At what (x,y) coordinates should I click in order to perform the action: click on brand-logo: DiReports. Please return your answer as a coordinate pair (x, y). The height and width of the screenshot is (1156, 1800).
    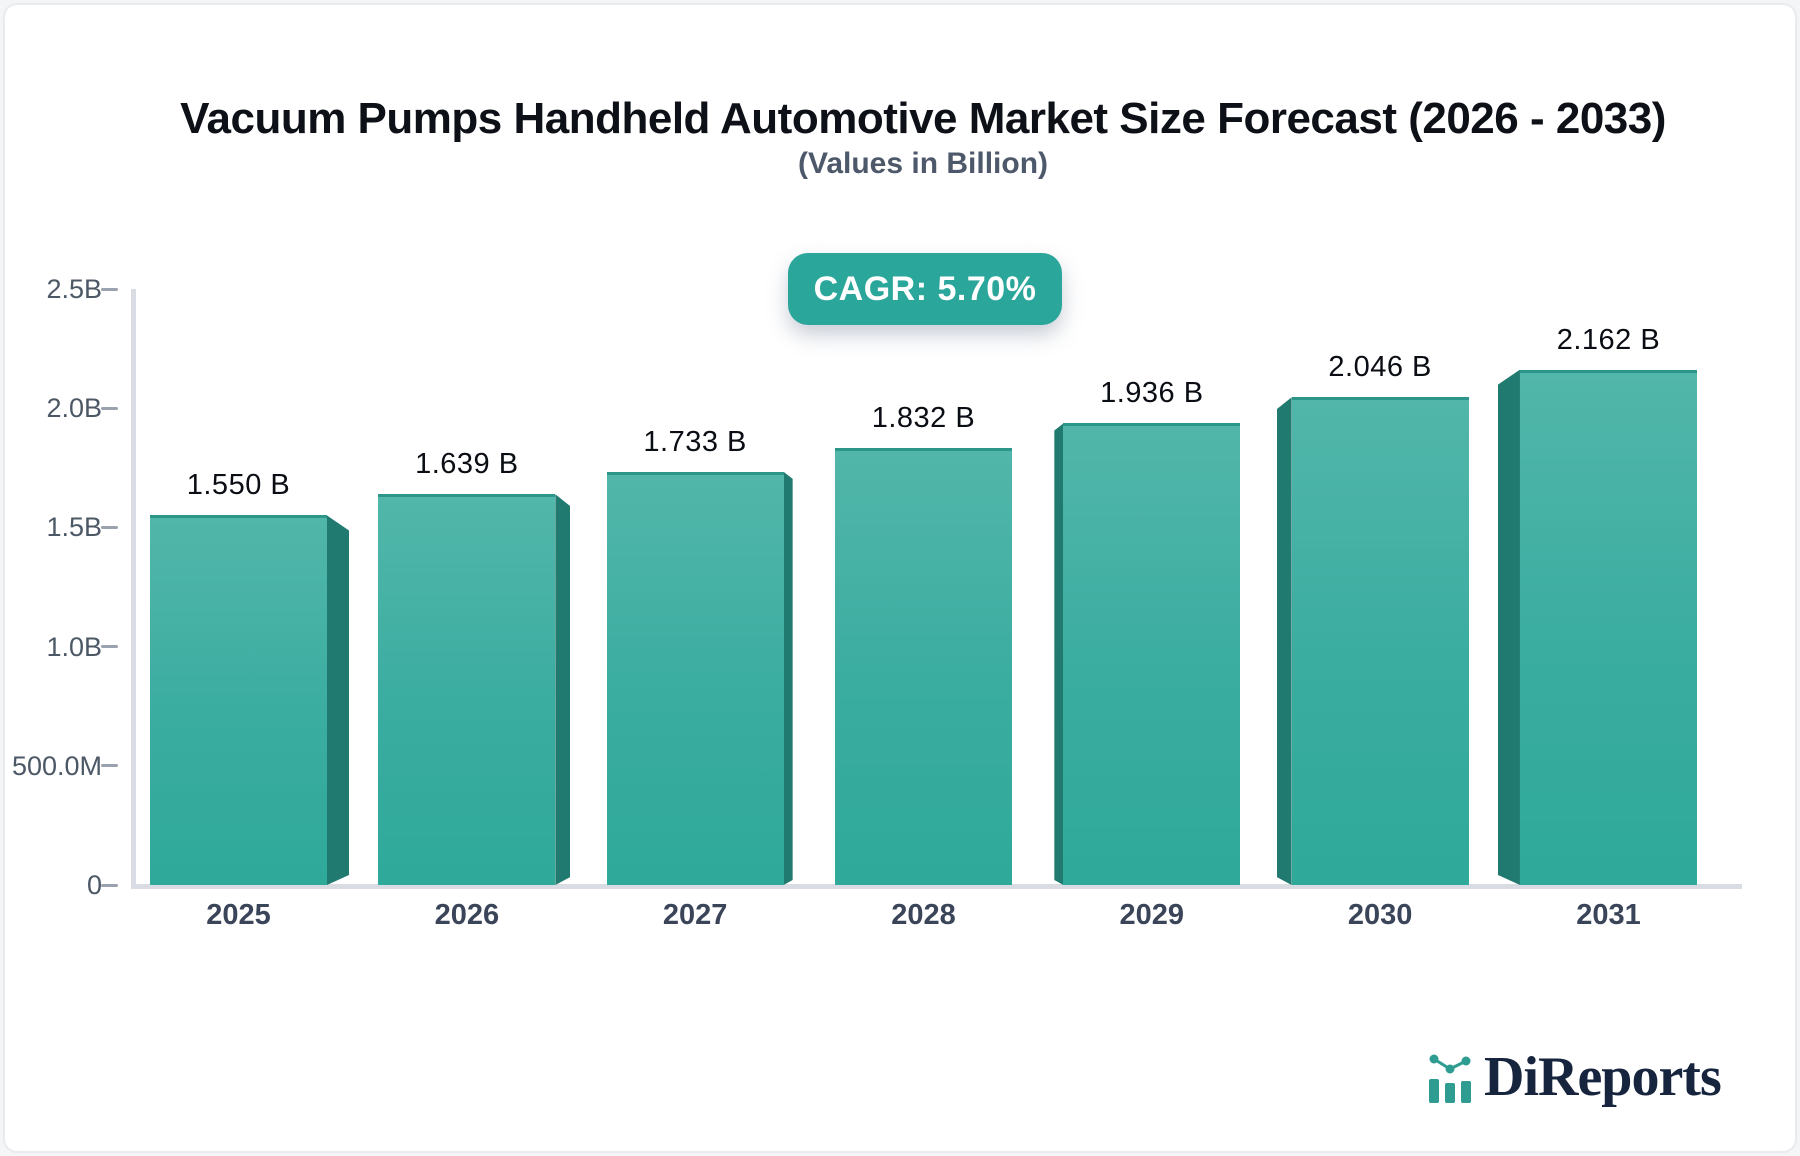
    Looking at the image, I should click on (1575, 1067).